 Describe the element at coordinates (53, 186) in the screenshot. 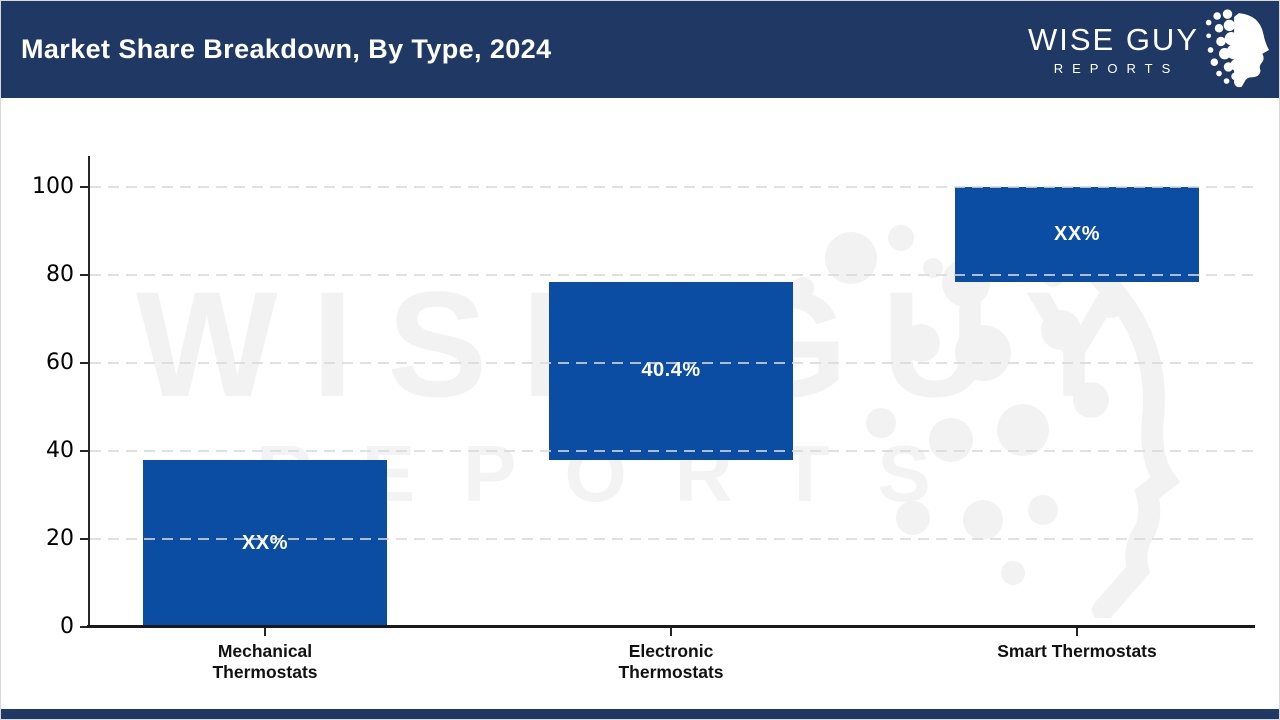

I see `y-tick-label-100: 100` at that location.